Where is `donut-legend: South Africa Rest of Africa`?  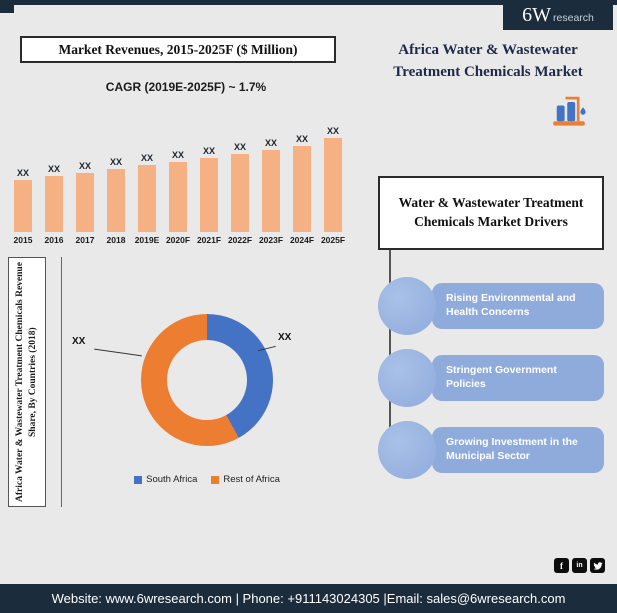 donut-legend: South Africa Rest of Africa is located at coordinates (207, 479).